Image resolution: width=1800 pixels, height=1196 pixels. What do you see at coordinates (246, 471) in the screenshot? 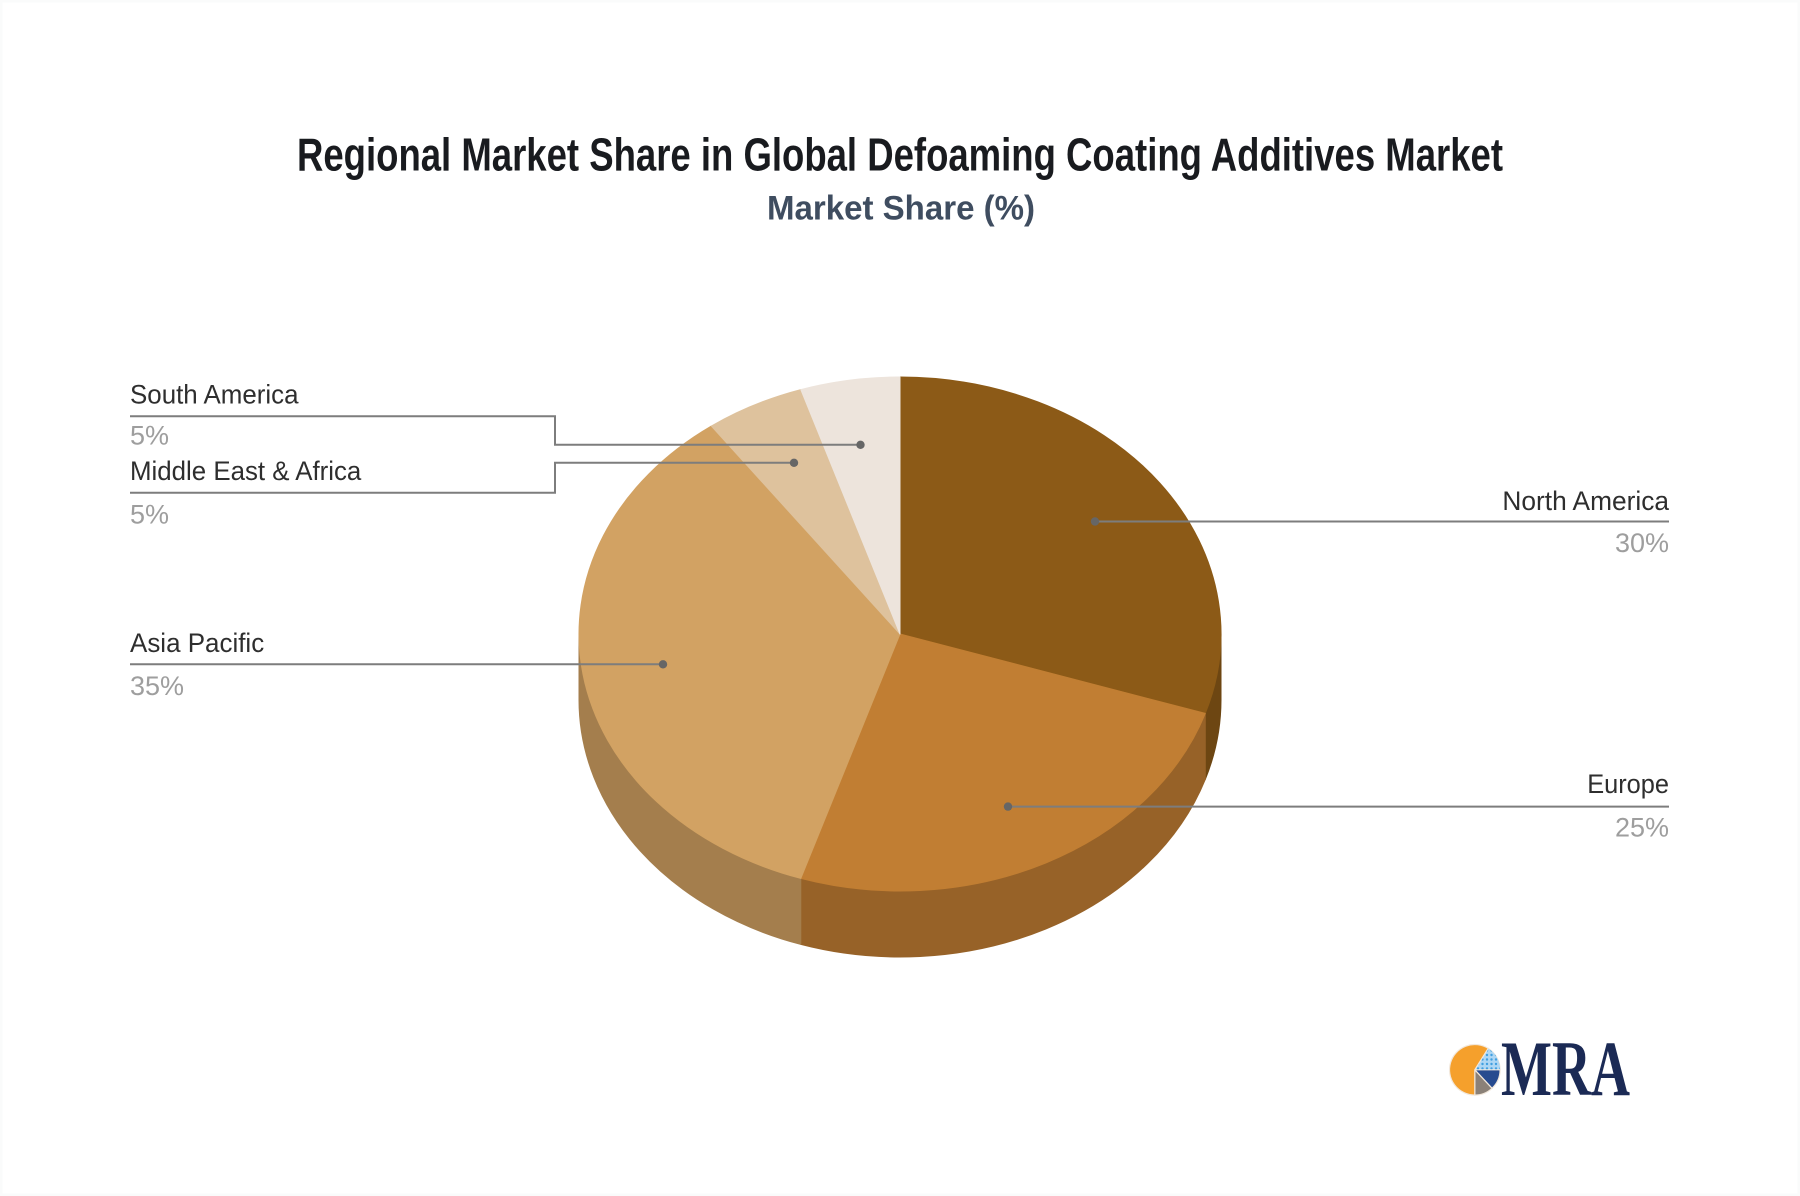
I see `svg-text: Middle East & Africa` at bounding box center [246, 471].